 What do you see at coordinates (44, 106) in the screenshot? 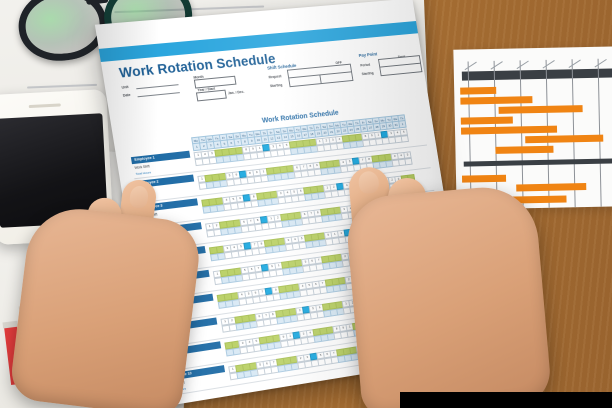
I see `phone-speaker` at bounding box center [44, 106].